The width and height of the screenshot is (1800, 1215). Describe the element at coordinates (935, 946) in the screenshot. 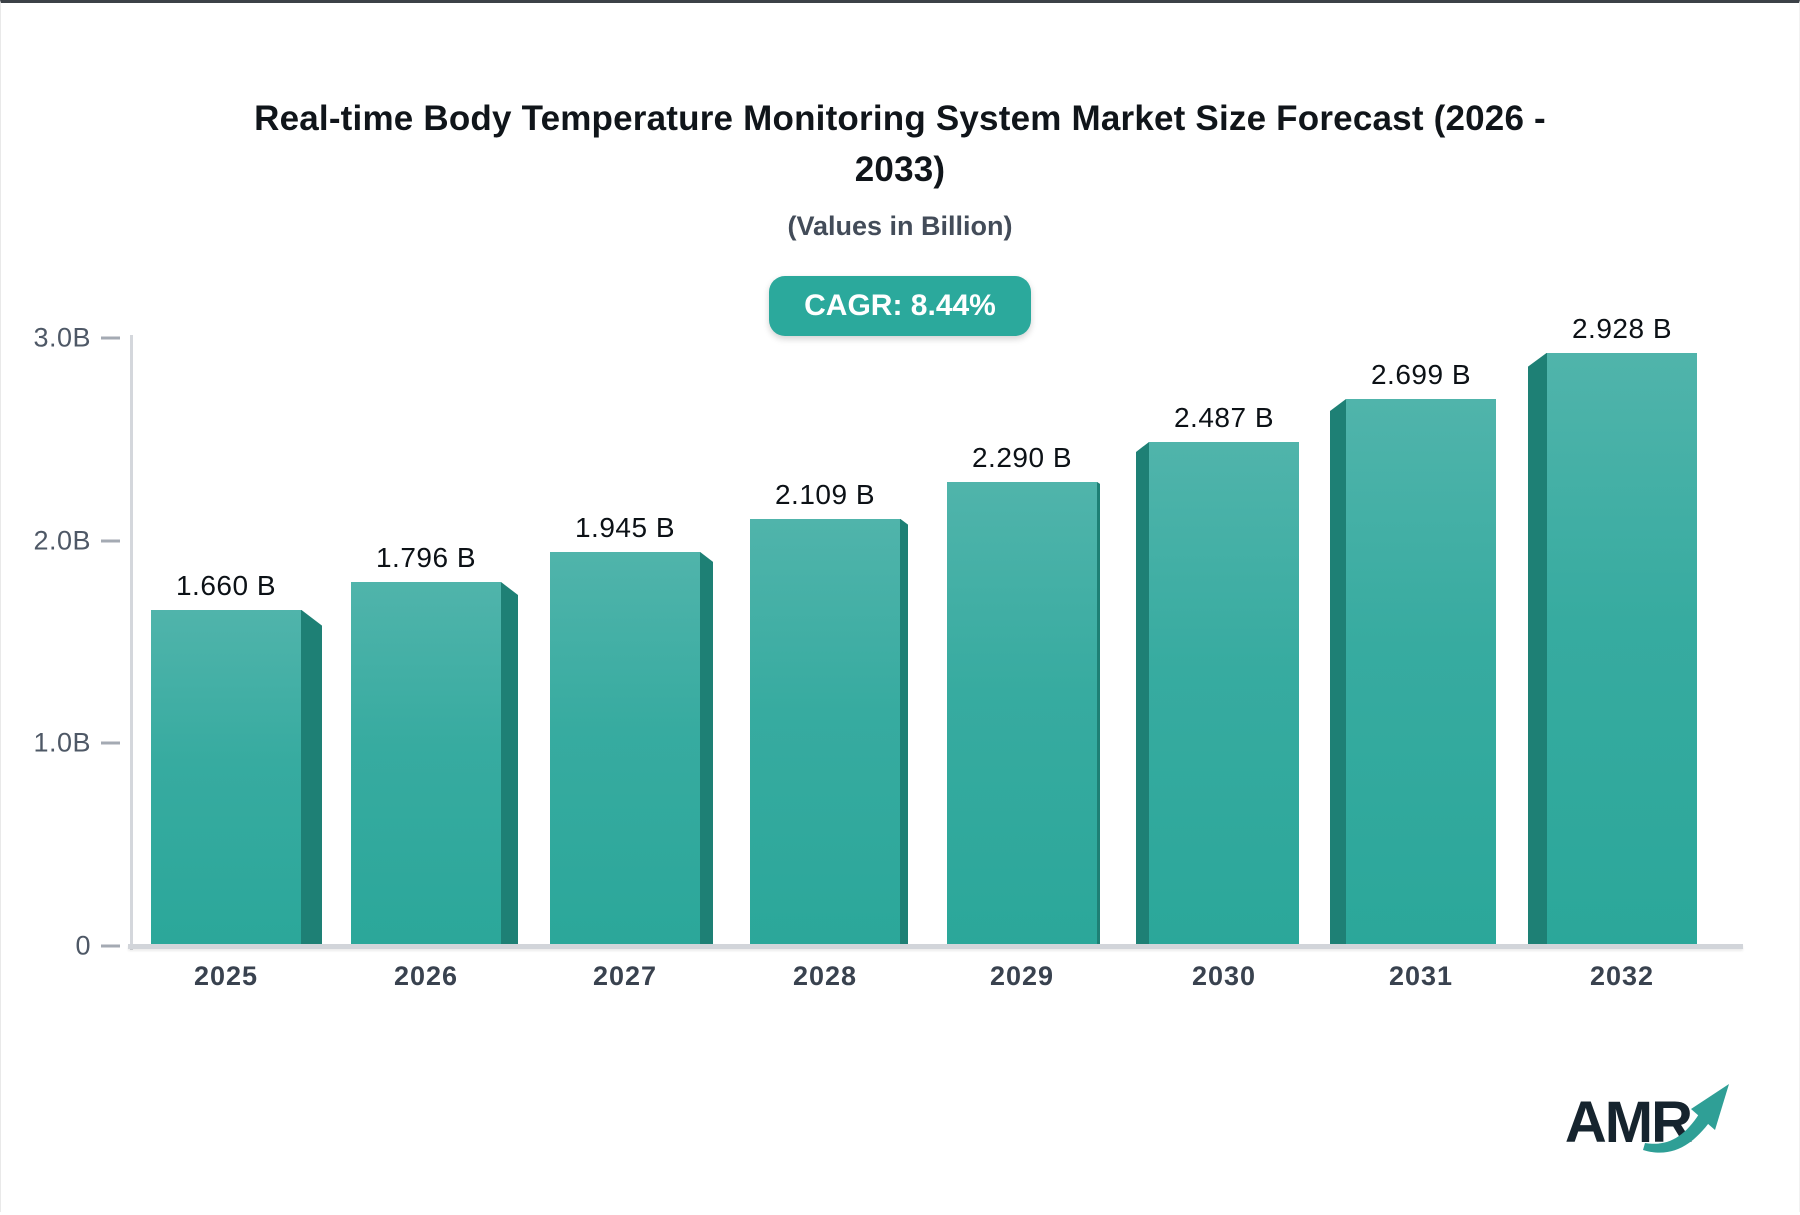

I see `x-axis-line` at that location.